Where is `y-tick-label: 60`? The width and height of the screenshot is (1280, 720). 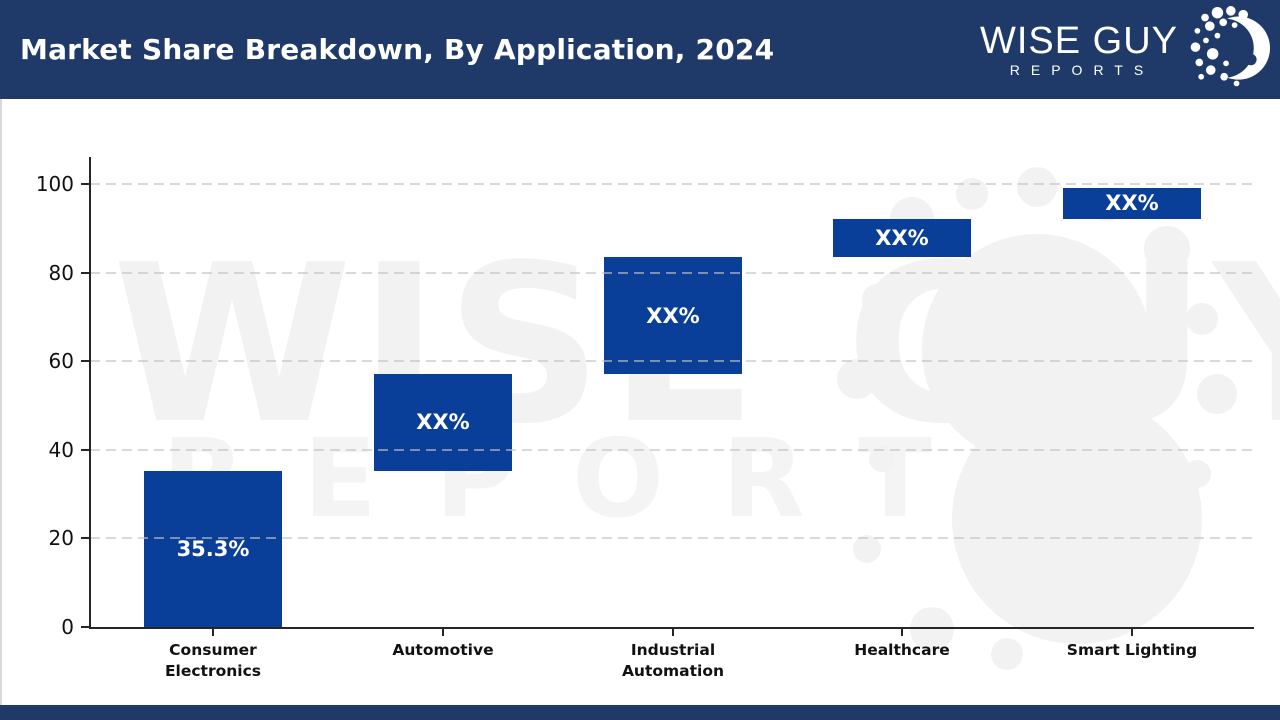 y-tick-label: 60 is located at coordinates (61, 361).